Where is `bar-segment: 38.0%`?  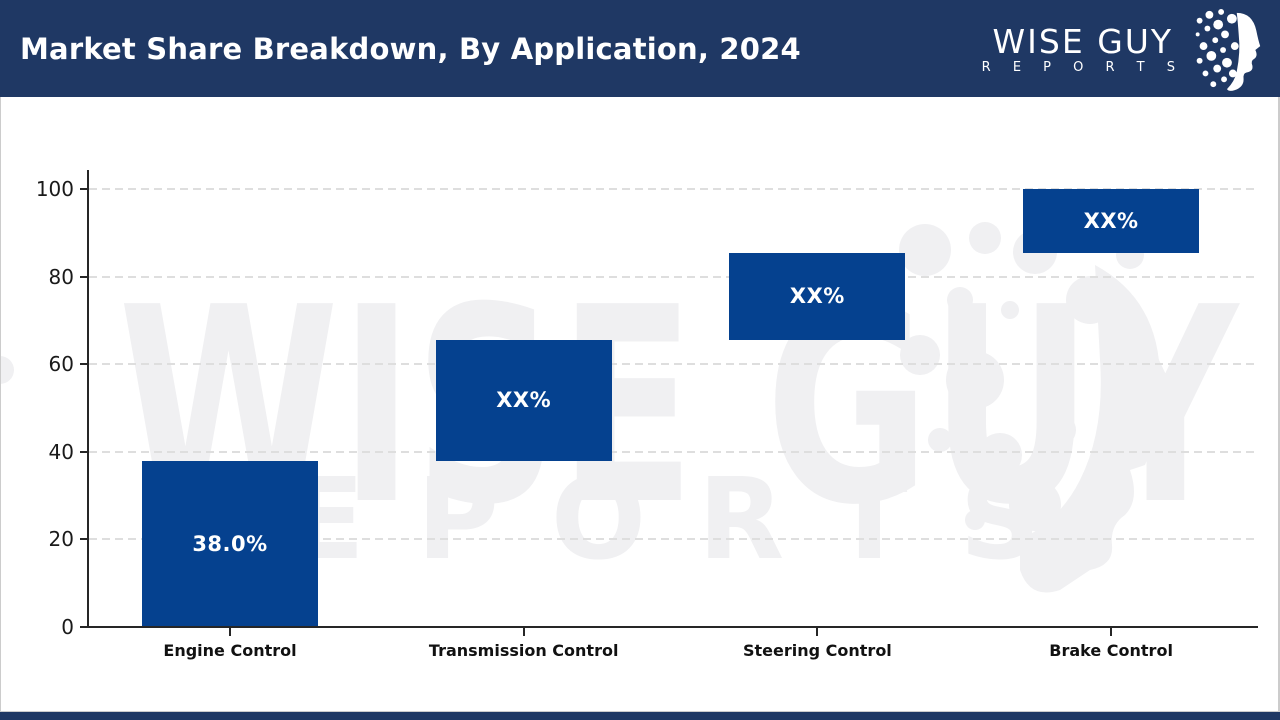 bar-segment: 38.0% is located at coordinates (230, 543).